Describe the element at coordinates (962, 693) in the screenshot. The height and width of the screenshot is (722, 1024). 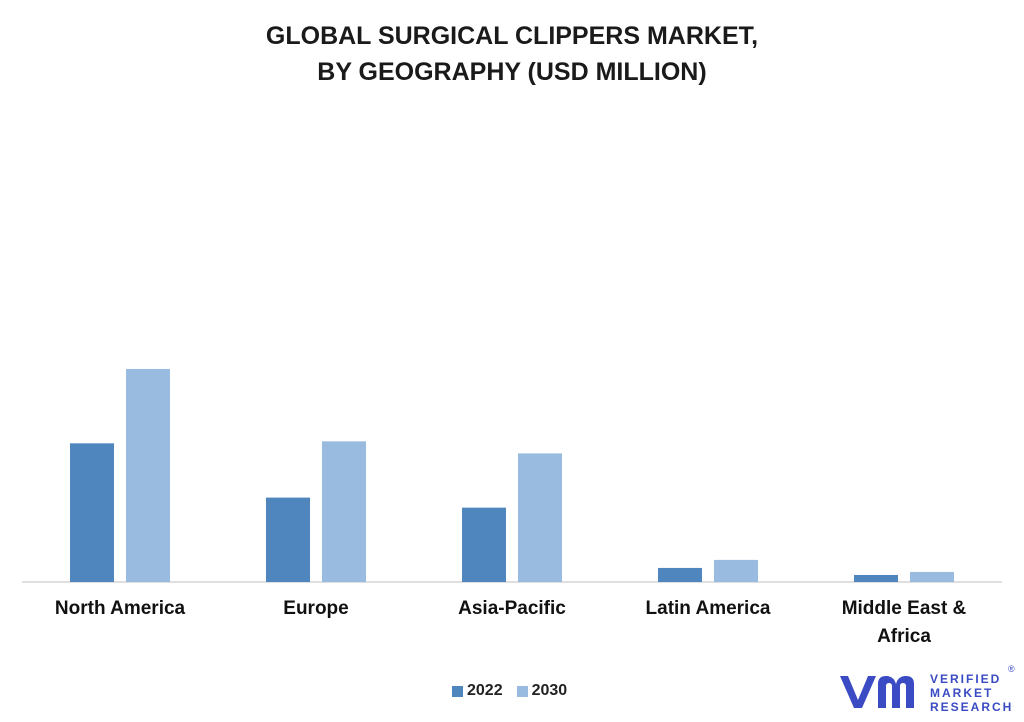
I see `brand-line-2: MARKET` at that location.